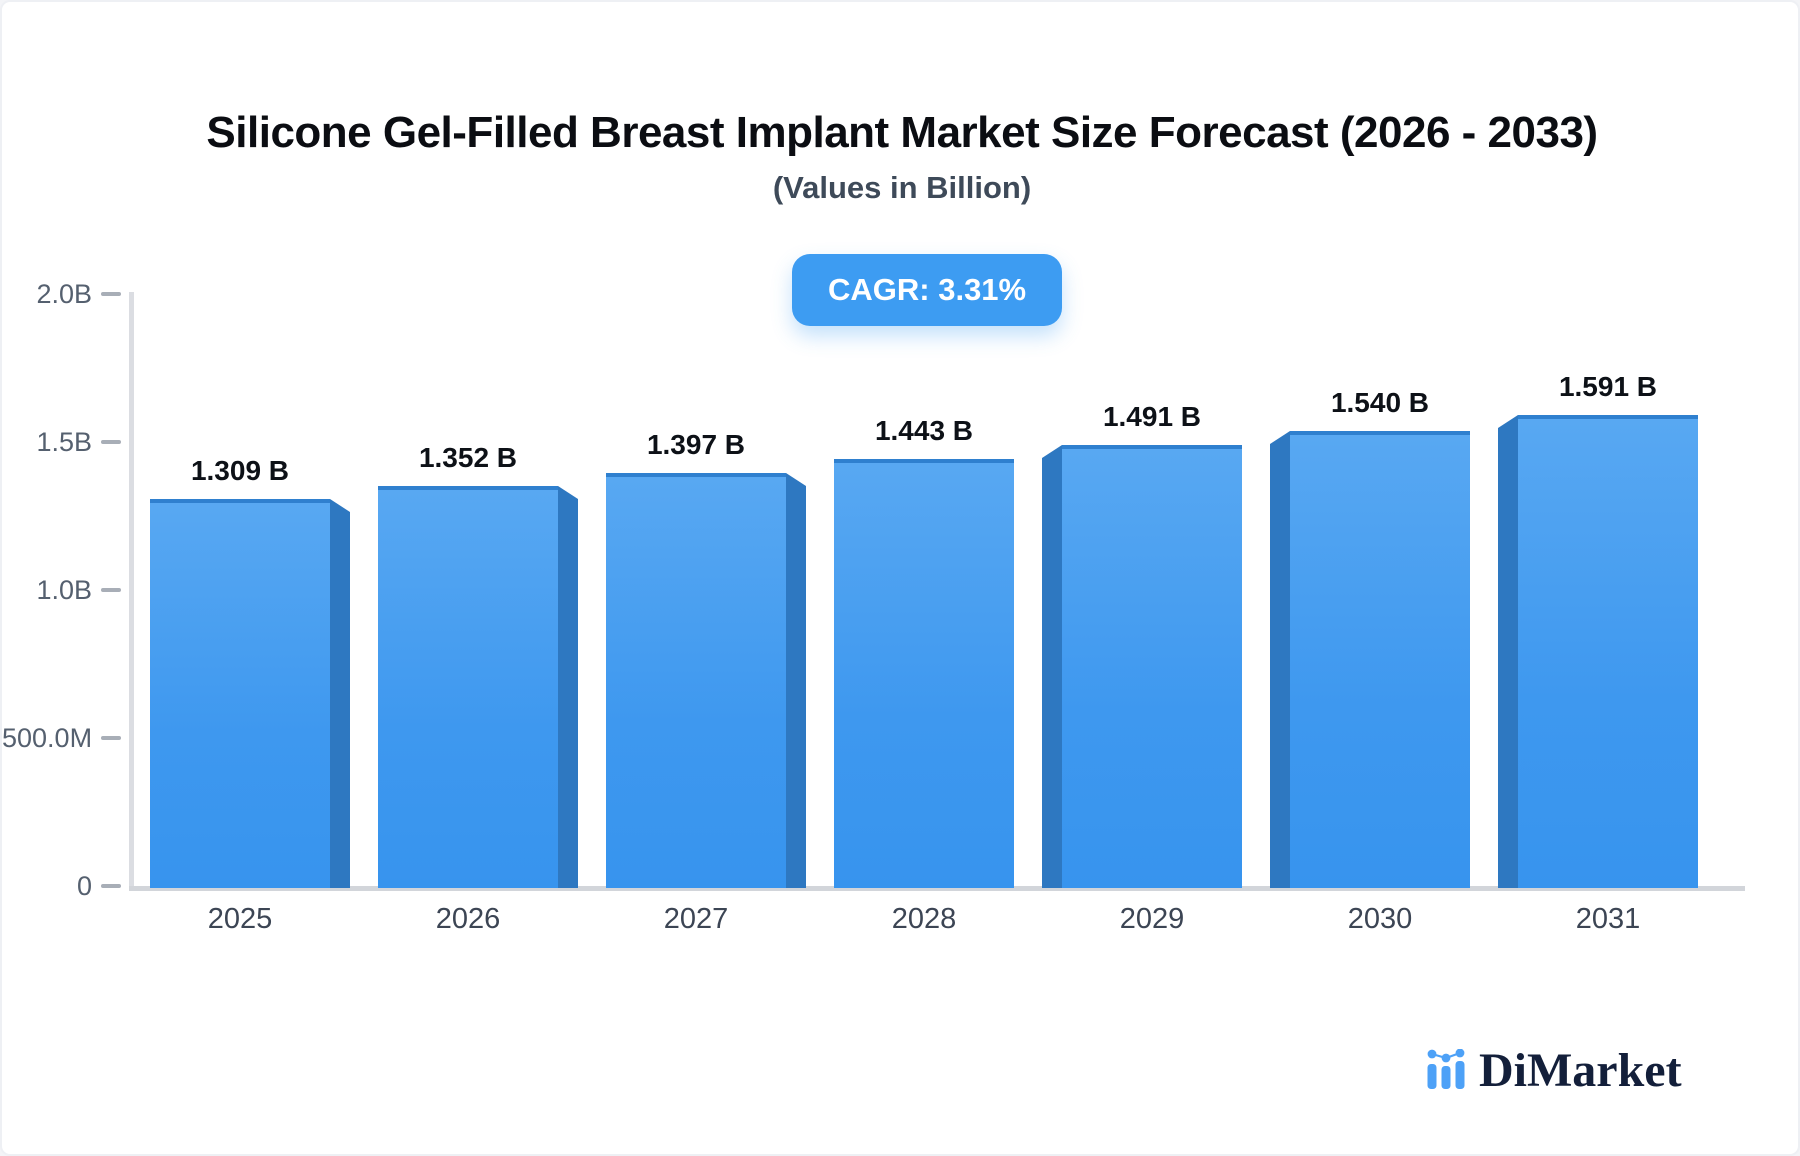 The height and width of the screenshot is (1156, 1800). Describe the element at coordinates (240, 919) in the screenshot. I see `x-axis-label: 2025` at that location.